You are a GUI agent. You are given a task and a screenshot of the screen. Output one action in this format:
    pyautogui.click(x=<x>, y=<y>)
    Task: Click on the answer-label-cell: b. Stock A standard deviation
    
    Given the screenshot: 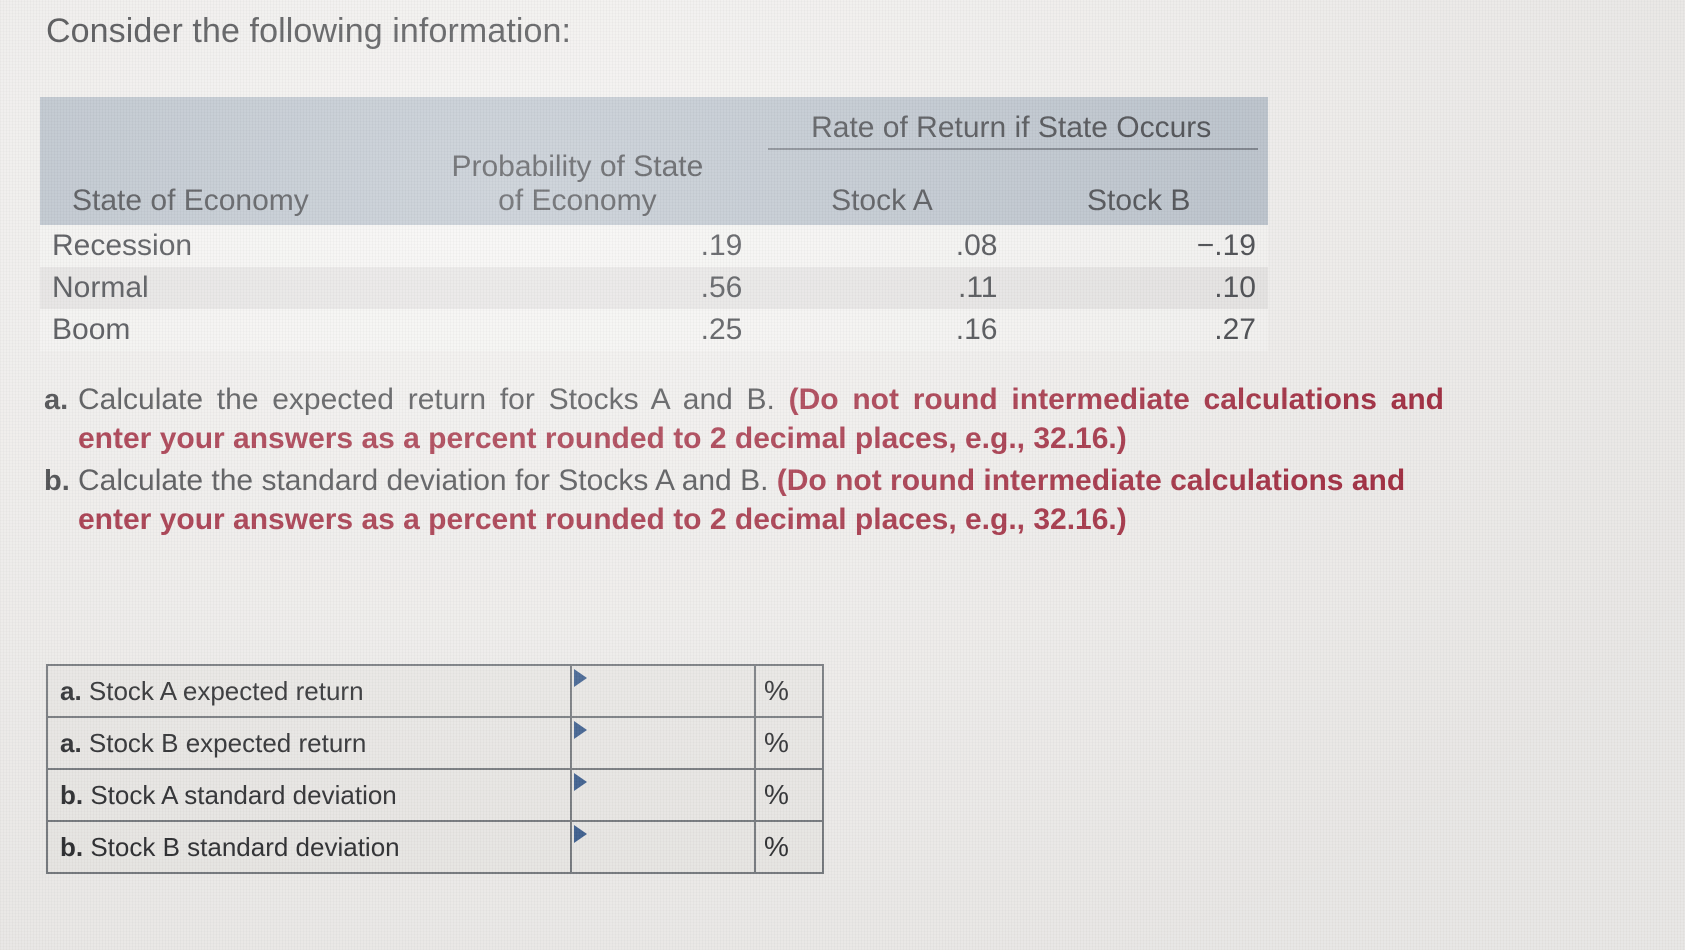 What is the action you would take?
    pyautogui.click(x=309, y=795)
    